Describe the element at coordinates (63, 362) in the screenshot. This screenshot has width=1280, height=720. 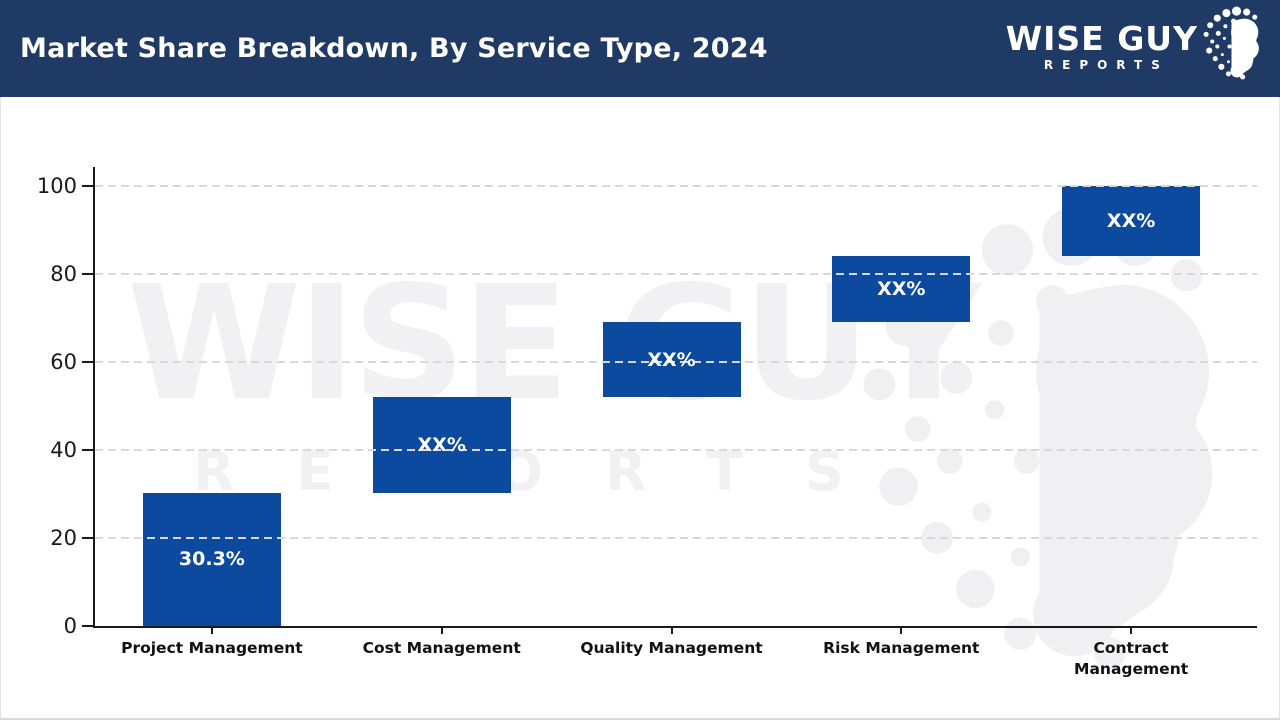
I see `y-tick-label-60: 60` at that location.